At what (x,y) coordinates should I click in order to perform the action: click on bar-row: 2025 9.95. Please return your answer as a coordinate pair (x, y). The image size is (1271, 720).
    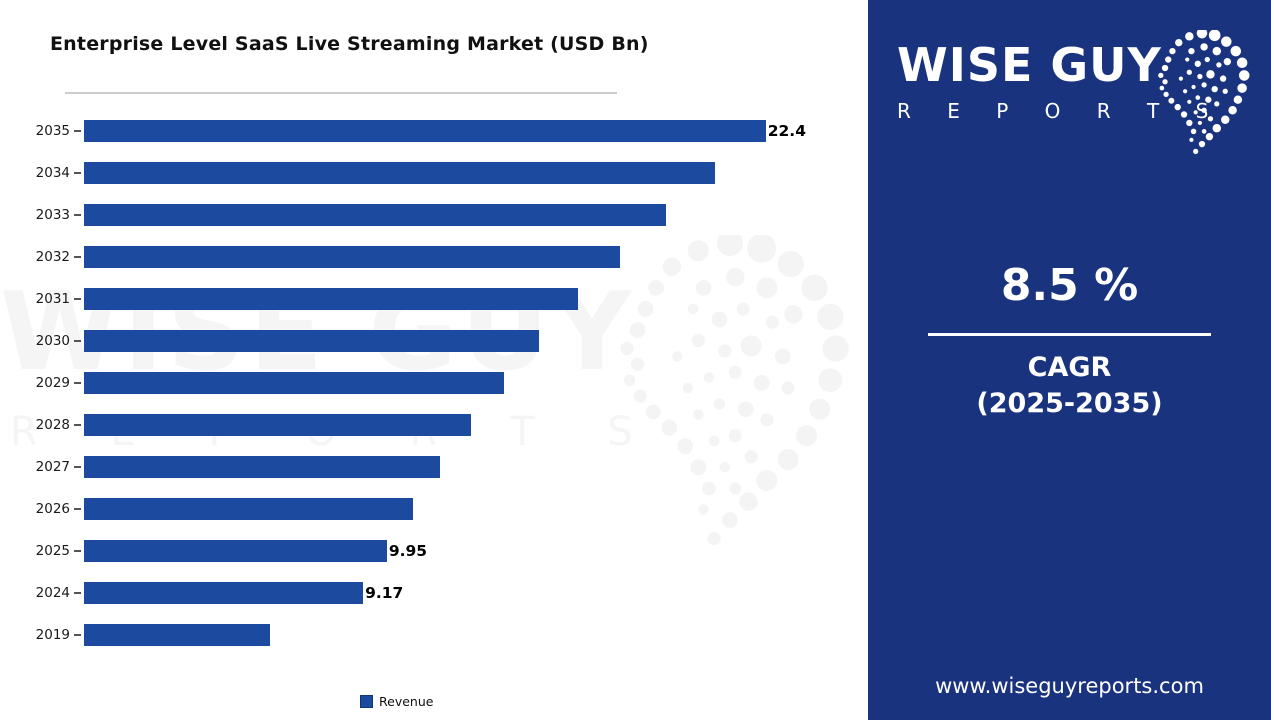
    Looking at the image, I should click on (430, 551).